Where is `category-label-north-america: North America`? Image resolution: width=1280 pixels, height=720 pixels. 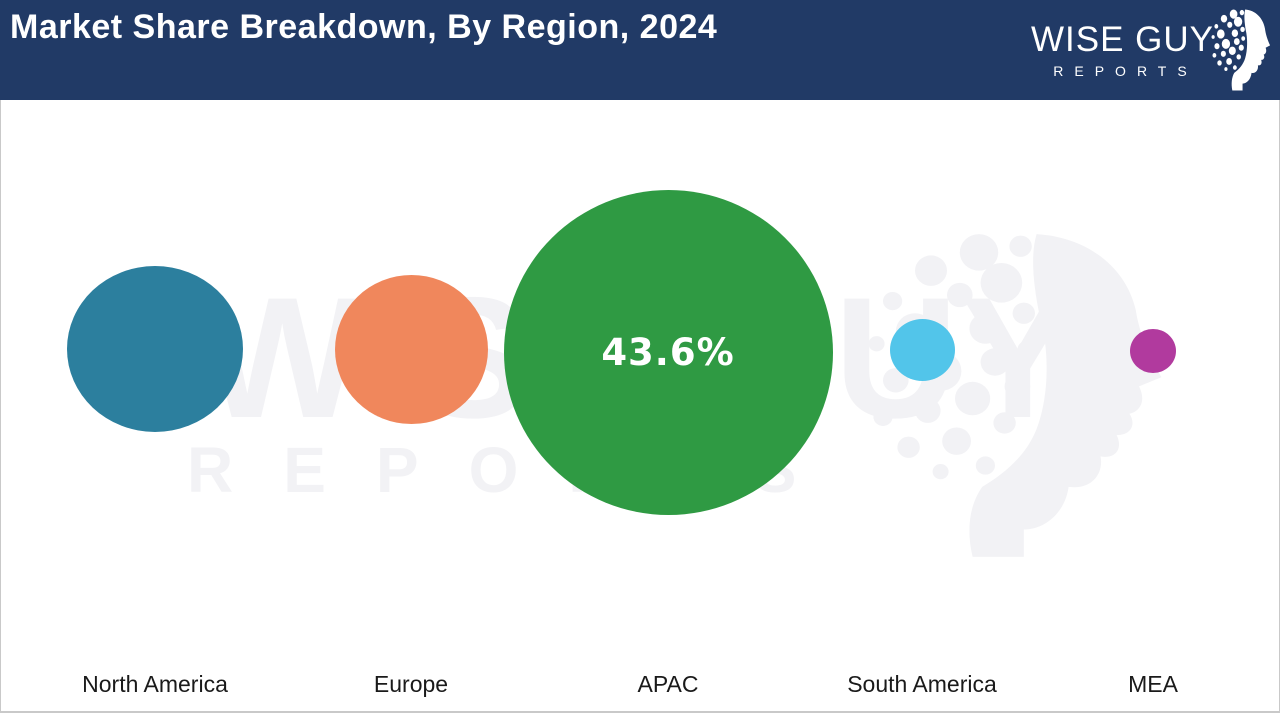
category-label-north-america: North America is located at coordinates (155, 684).